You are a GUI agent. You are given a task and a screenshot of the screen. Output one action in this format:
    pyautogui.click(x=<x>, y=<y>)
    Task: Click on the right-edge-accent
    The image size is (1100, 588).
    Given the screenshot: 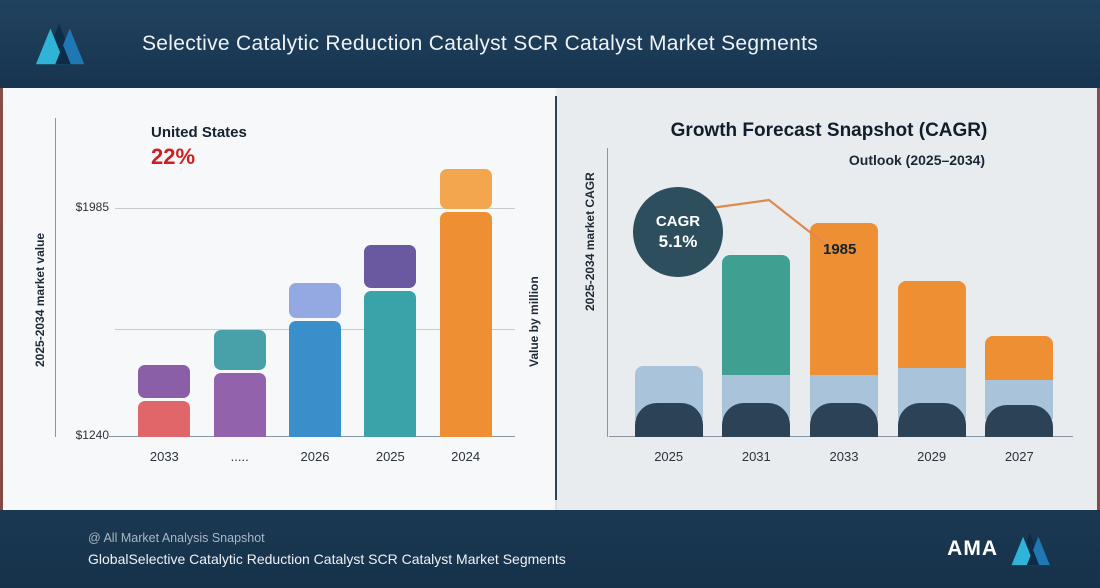 What is the action you would take?
    pyautogui.click(x=1098, y=299)
    